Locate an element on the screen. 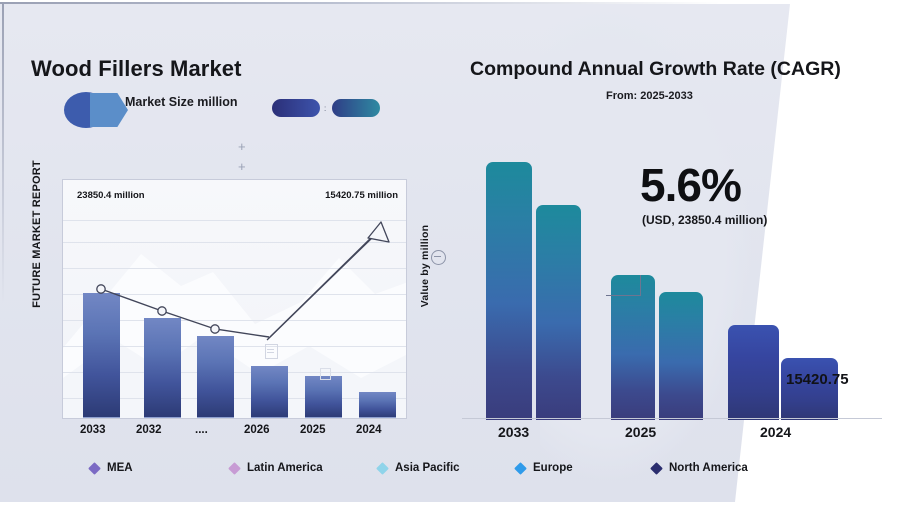 The width and height of the screenshot is (900, 506). legend-marker-north-america is located at coordinates (656, 468).